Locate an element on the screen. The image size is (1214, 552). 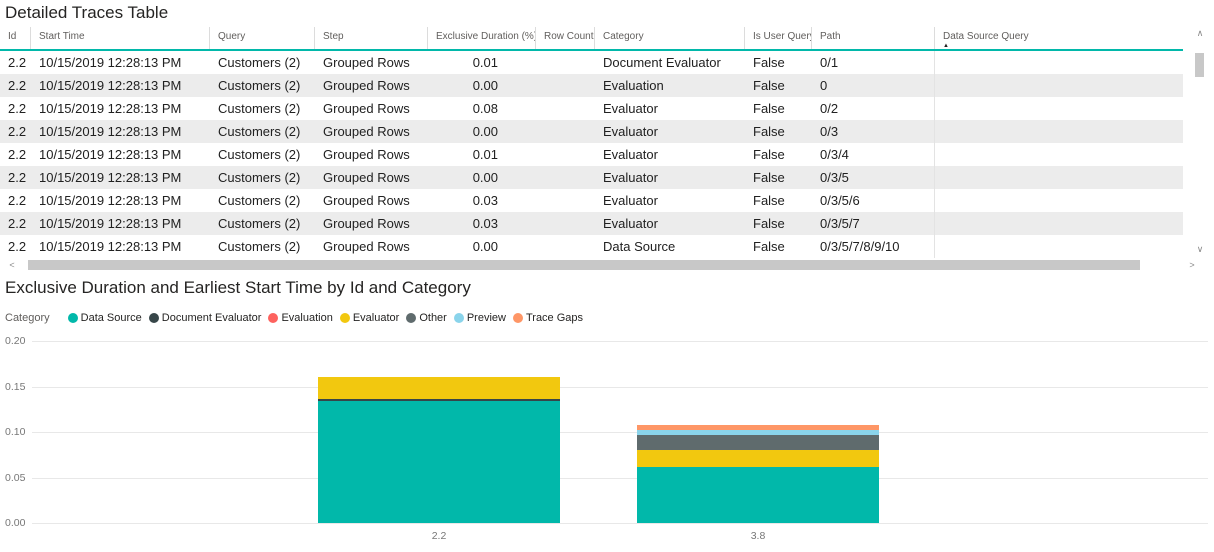
y-axis-tick-label: 0.20 is located at coordinates (15, 341).